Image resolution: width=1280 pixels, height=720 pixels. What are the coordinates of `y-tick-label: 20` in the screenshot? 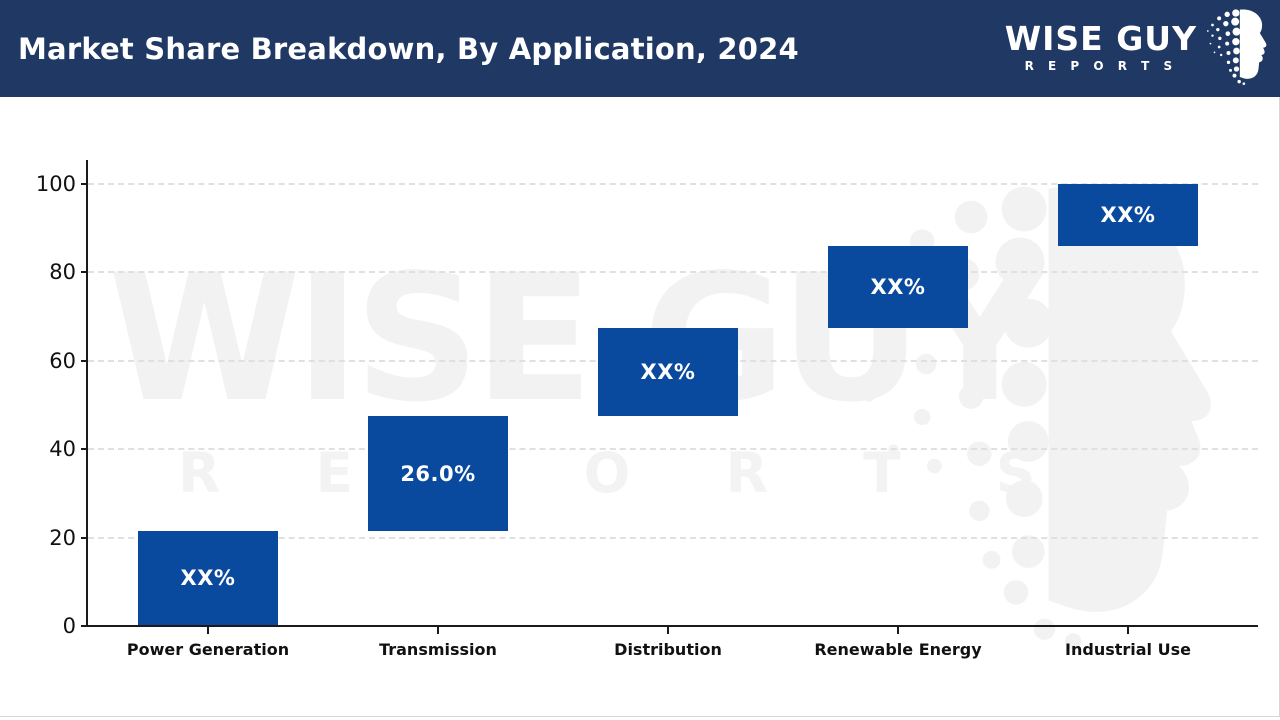 It's located at (62, 537).